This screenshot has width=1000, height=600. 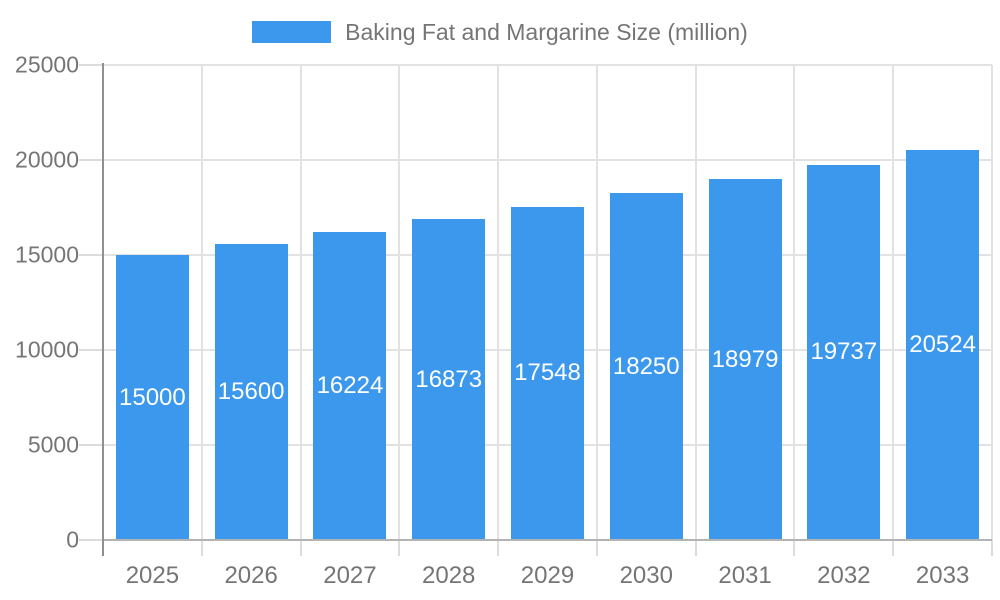 What do you see at coordinates (47, 349) in the screenshot?
I see `y-axis-label: 10000` at bounding box center [47, 349].